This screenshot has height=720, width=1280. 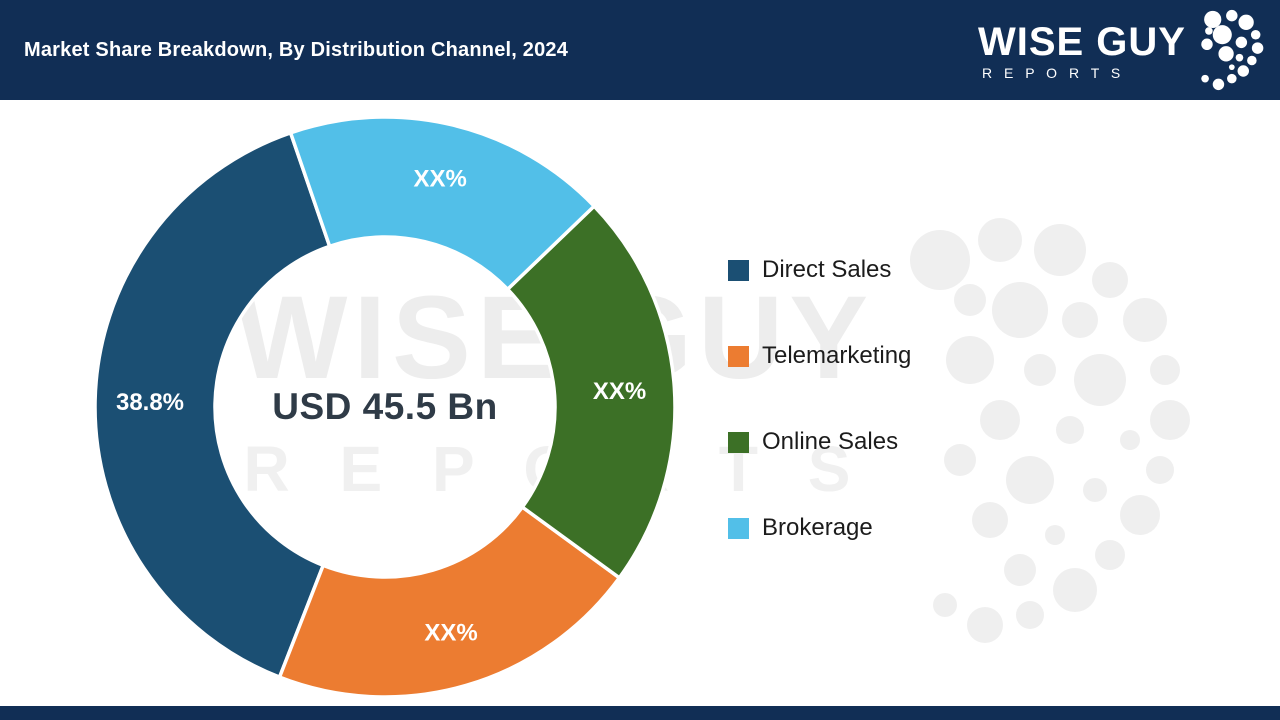 I want to click on brand-logo: WISE GUY R E P O R T S, so click(x=1121, y=50).